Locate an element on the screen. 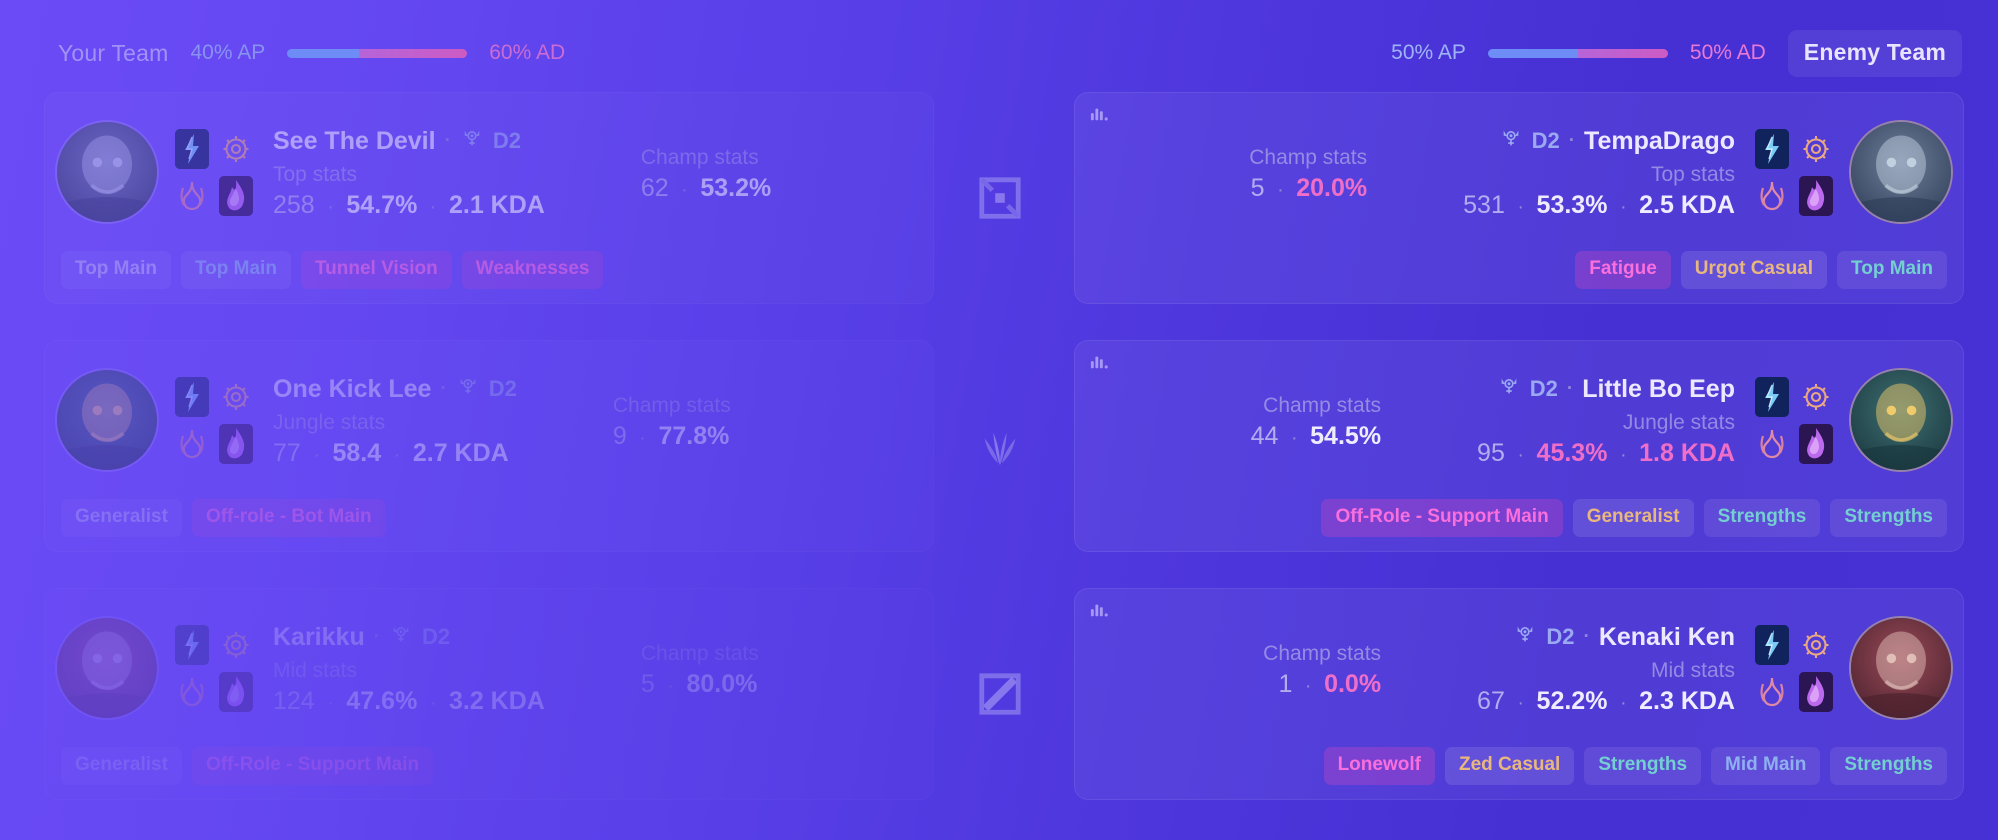 This screenshot has width=1998, height=840. player-tag: Urgot Casual is located at coordinates (1754, 270).